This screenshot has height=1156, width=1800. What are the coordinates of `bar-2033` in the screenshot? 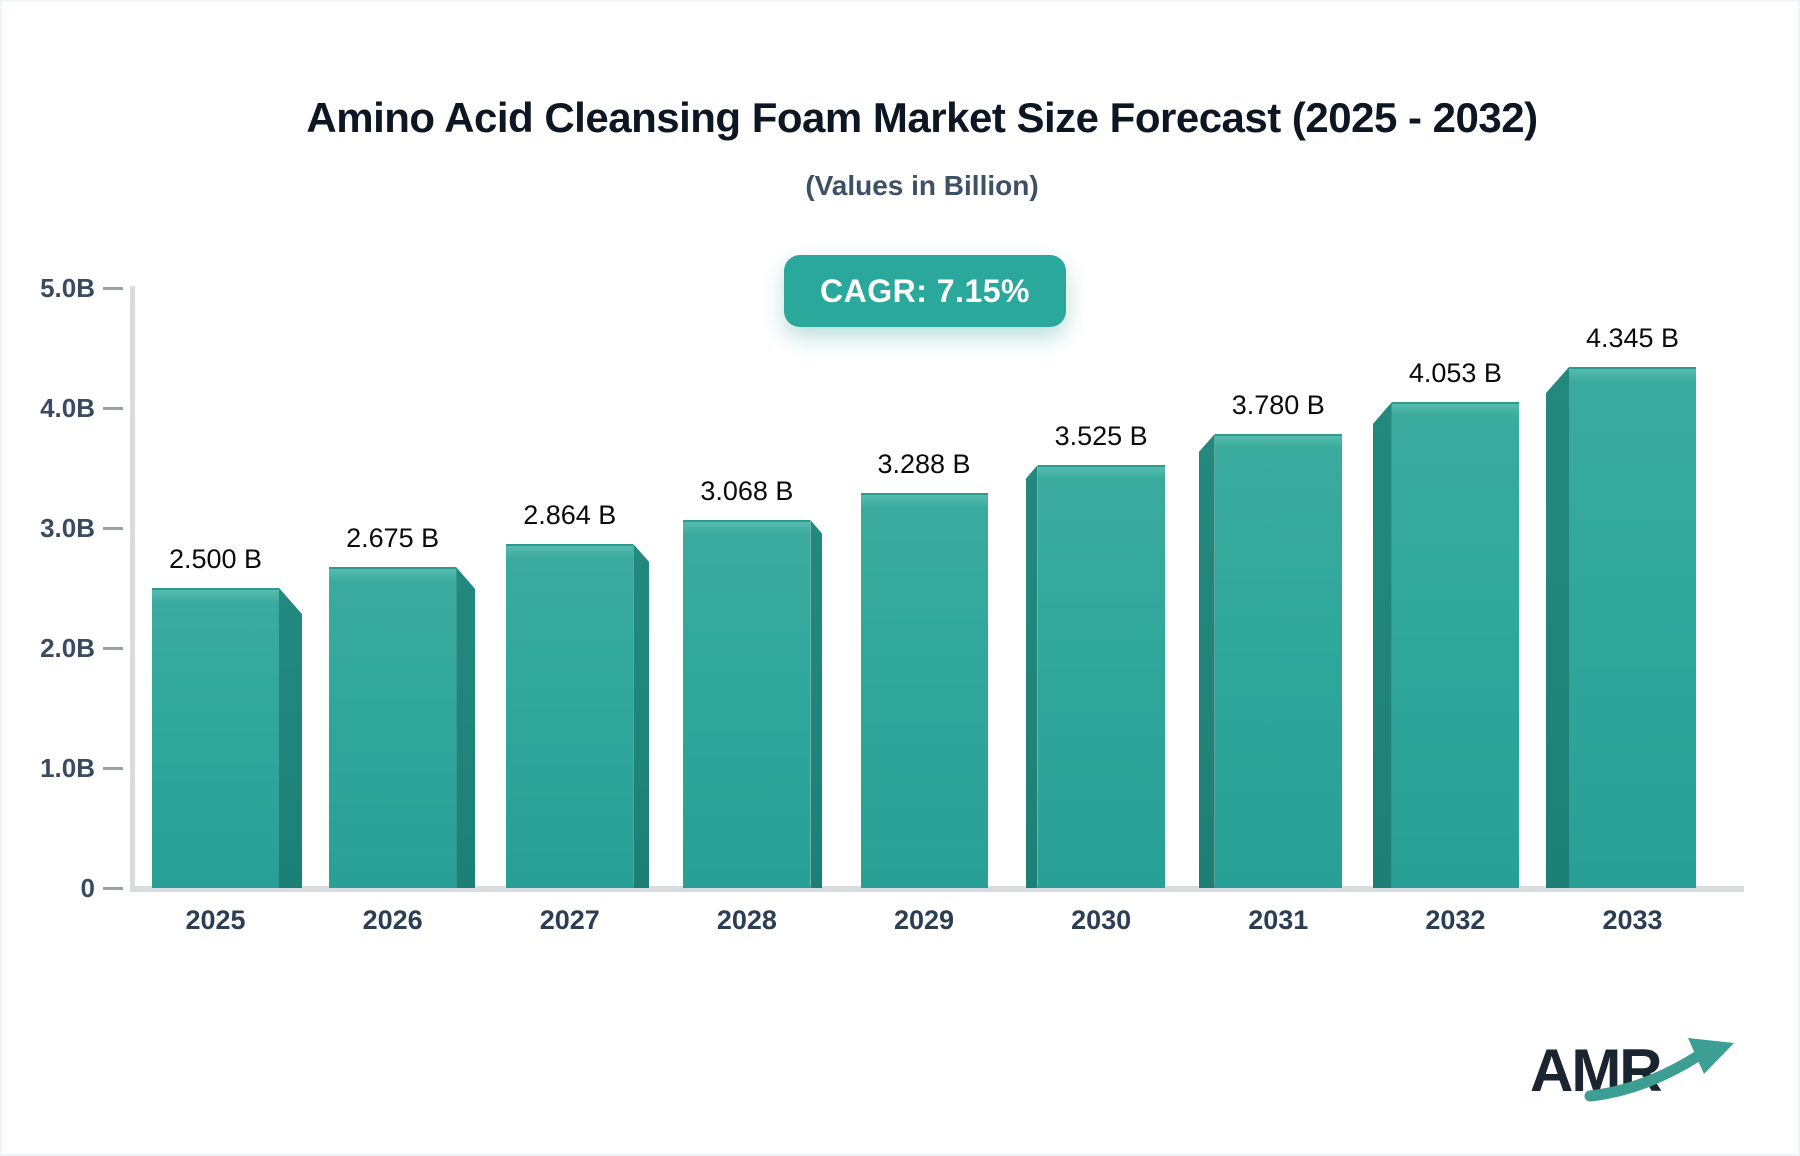 It's located at (1632, 627).